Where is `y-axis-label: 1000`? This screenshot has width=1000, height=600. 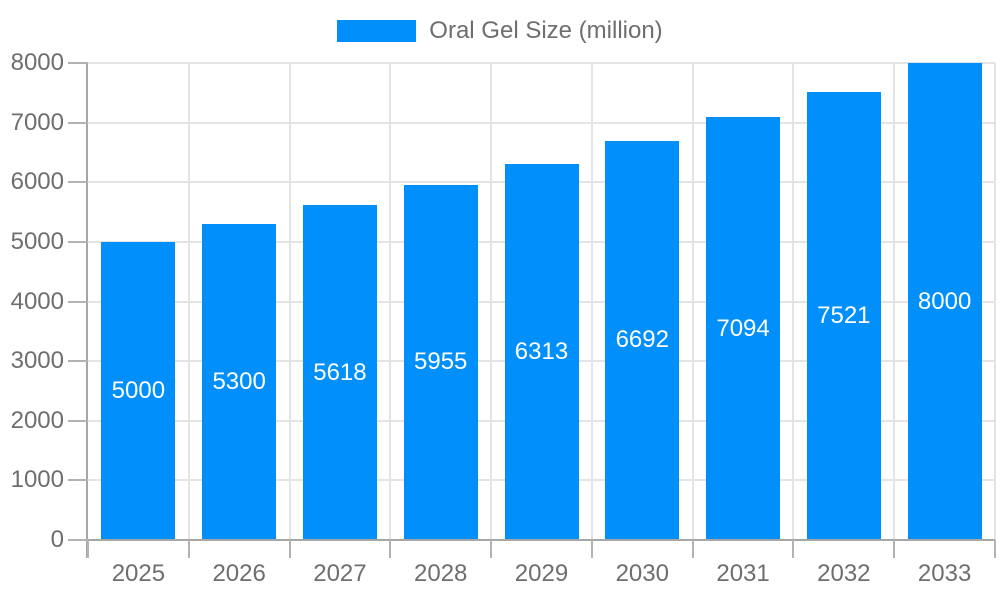 y-axis-label: 1000 is located at coordinates (37, 480).